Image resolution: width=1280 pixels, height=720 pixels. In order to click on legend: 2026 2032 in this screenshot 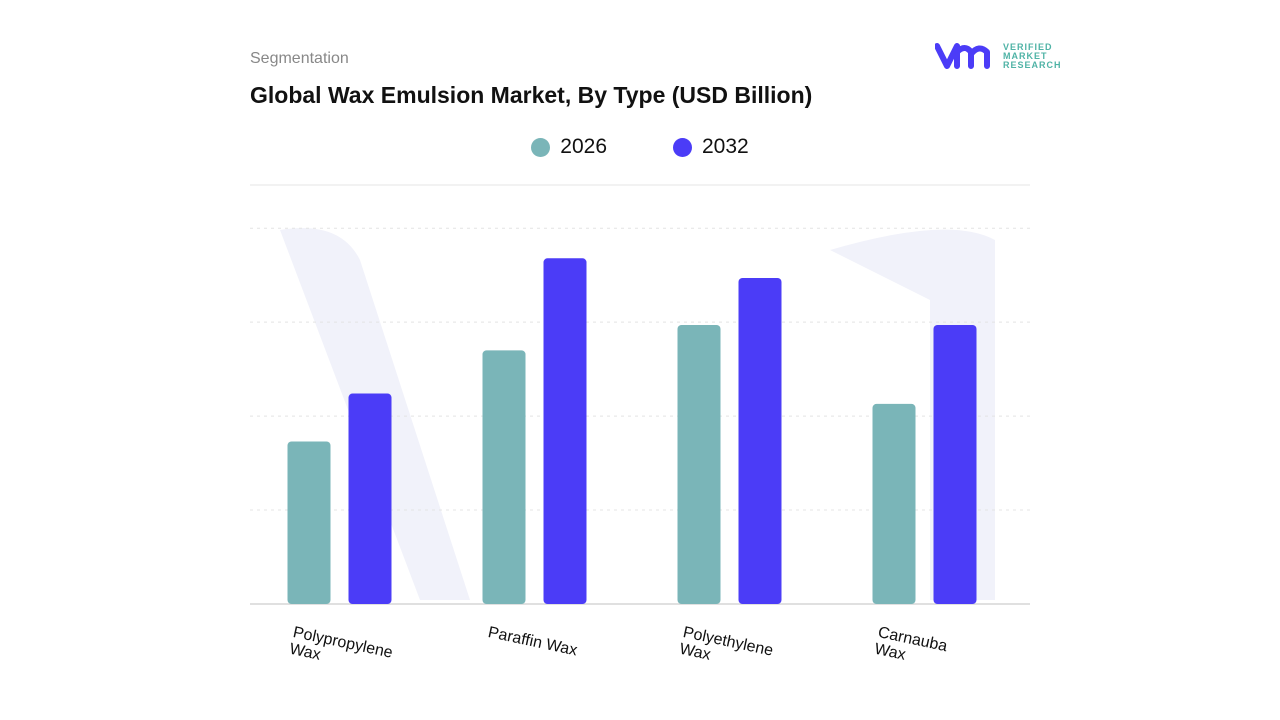, I will do `click(640, 147)`.